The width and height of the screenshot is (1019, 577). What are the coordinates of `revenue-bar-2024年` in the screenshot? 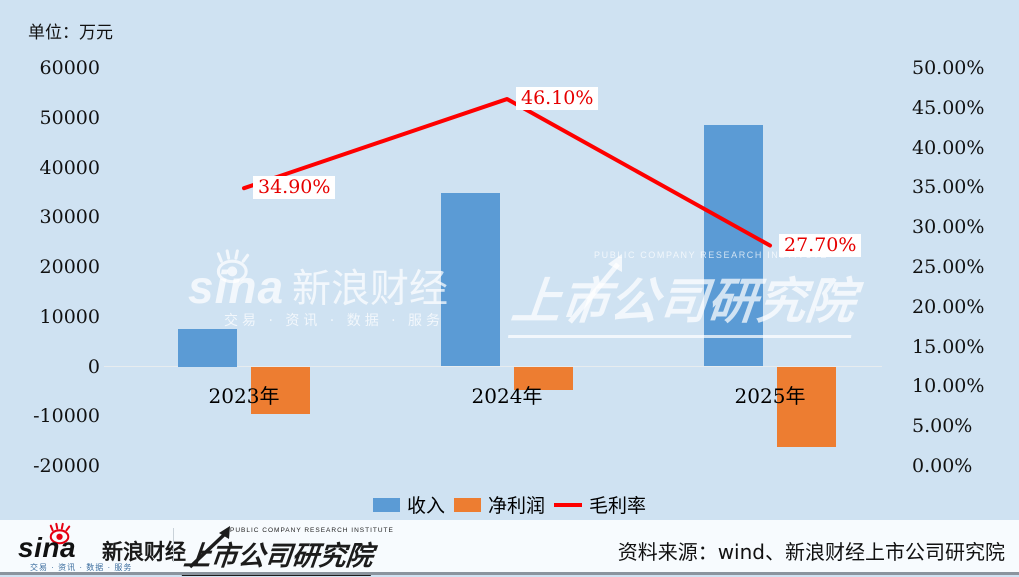 It's located at (470, 279).